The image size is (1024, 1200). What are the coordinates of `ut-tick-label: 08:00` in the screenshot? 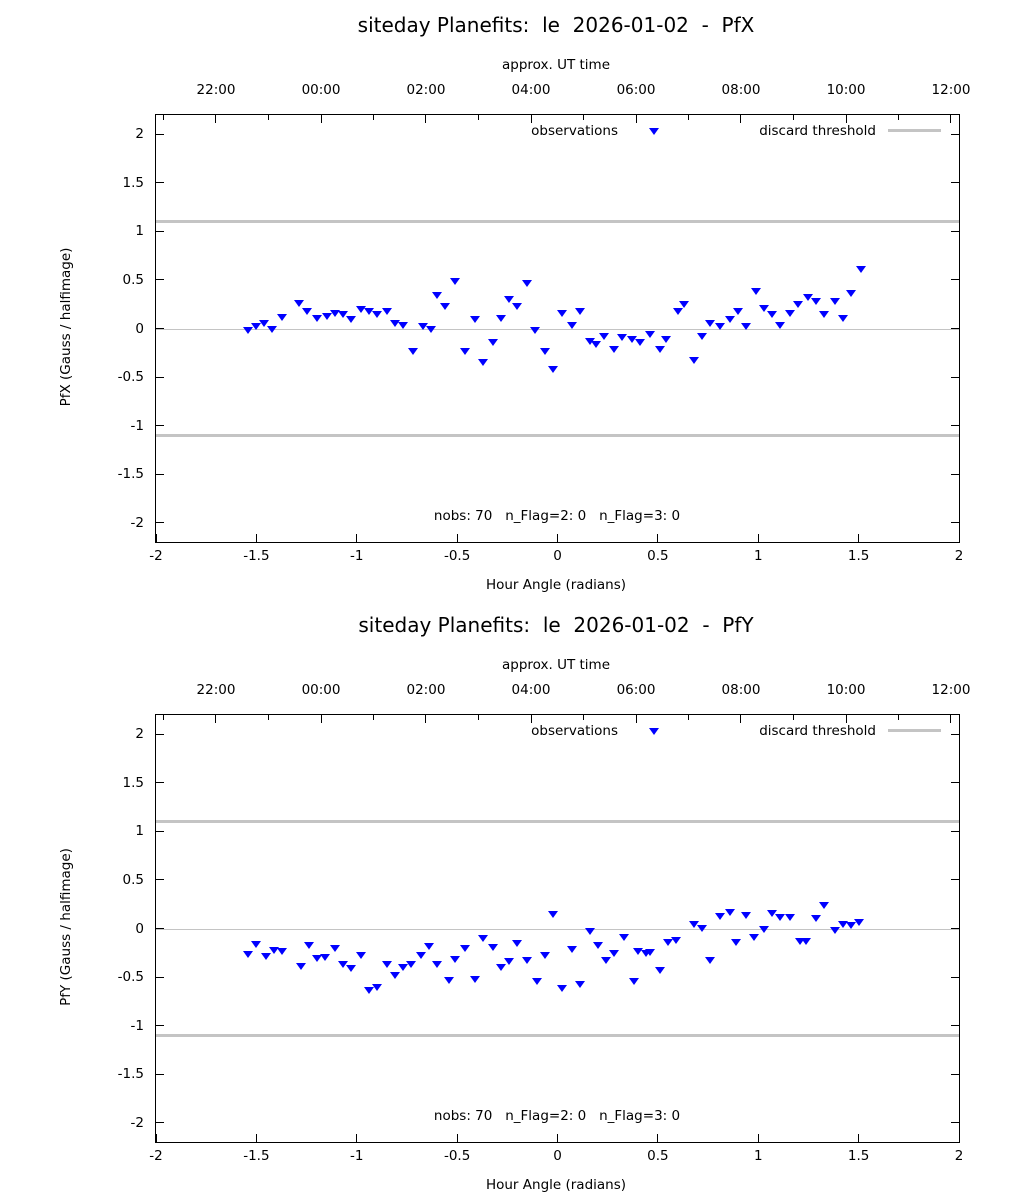 It's located at (741, 90).